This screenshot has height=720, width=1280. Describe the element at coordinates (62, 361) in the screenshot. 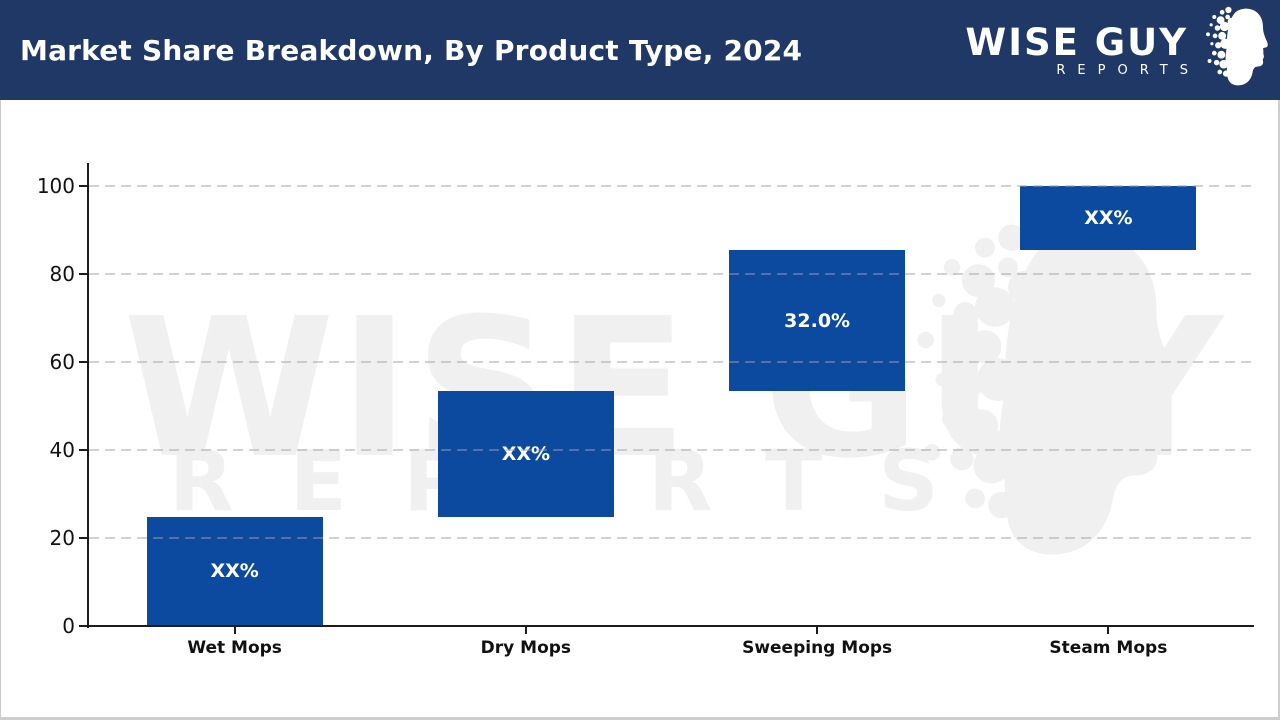

I see `y-tick-label: 60` at that location.